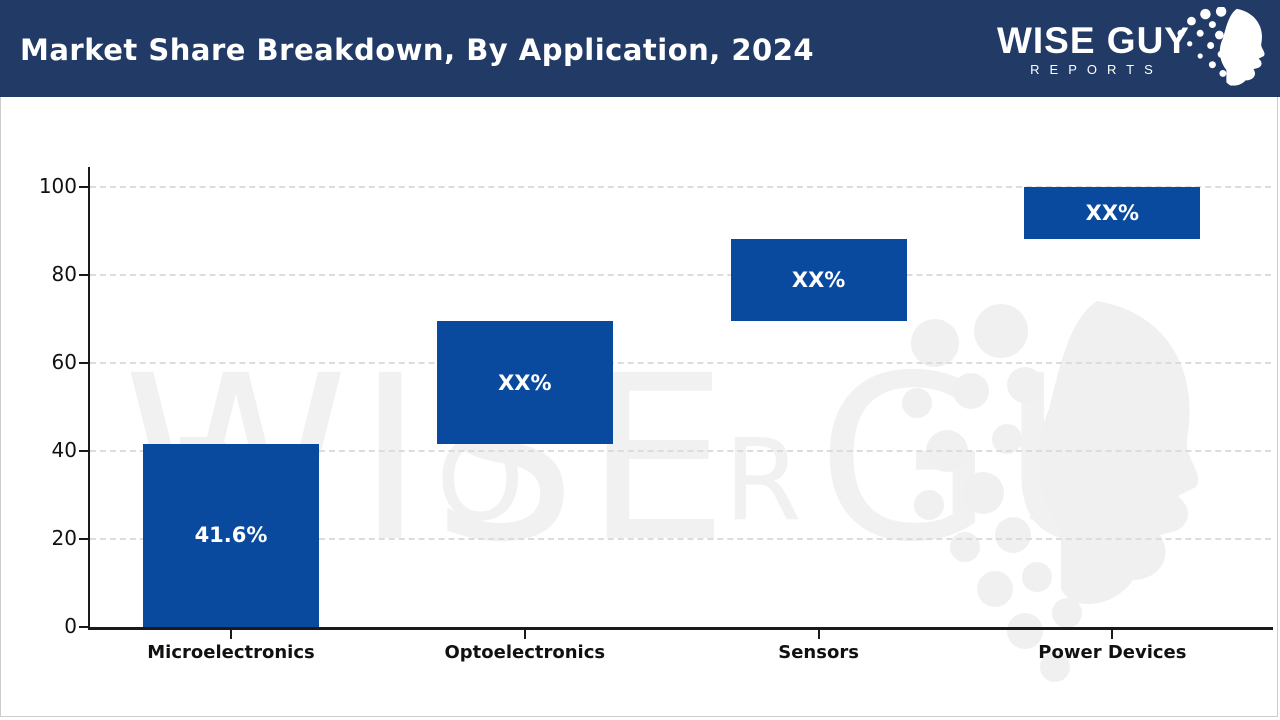  I want to click on y-axis-line, so click(89, 398).